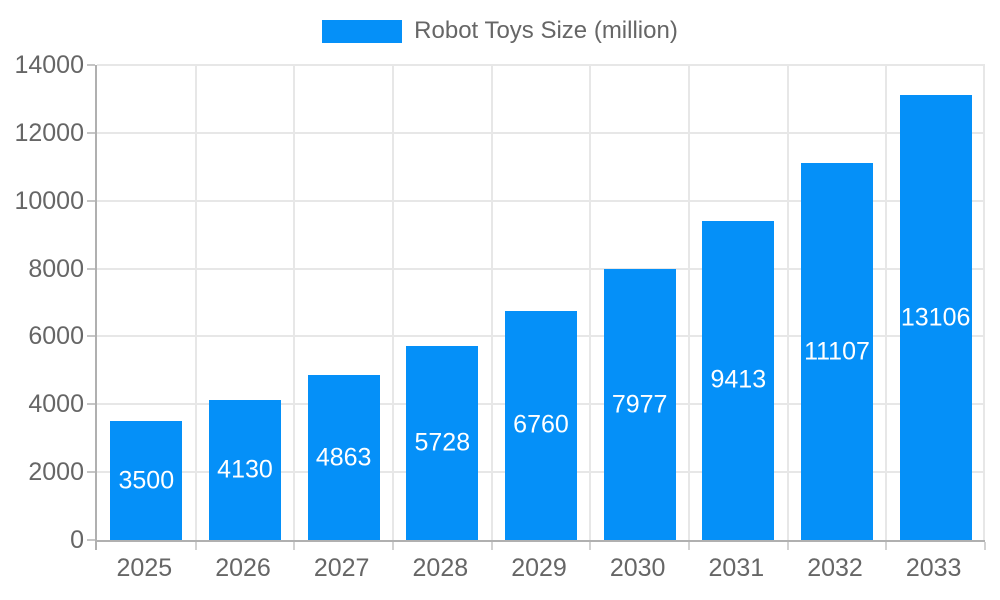  What do you see at coordinates (49, 200) in the screenshot?
I see `y-axis-tick-label: 10000` at bounding box center [49, 200].